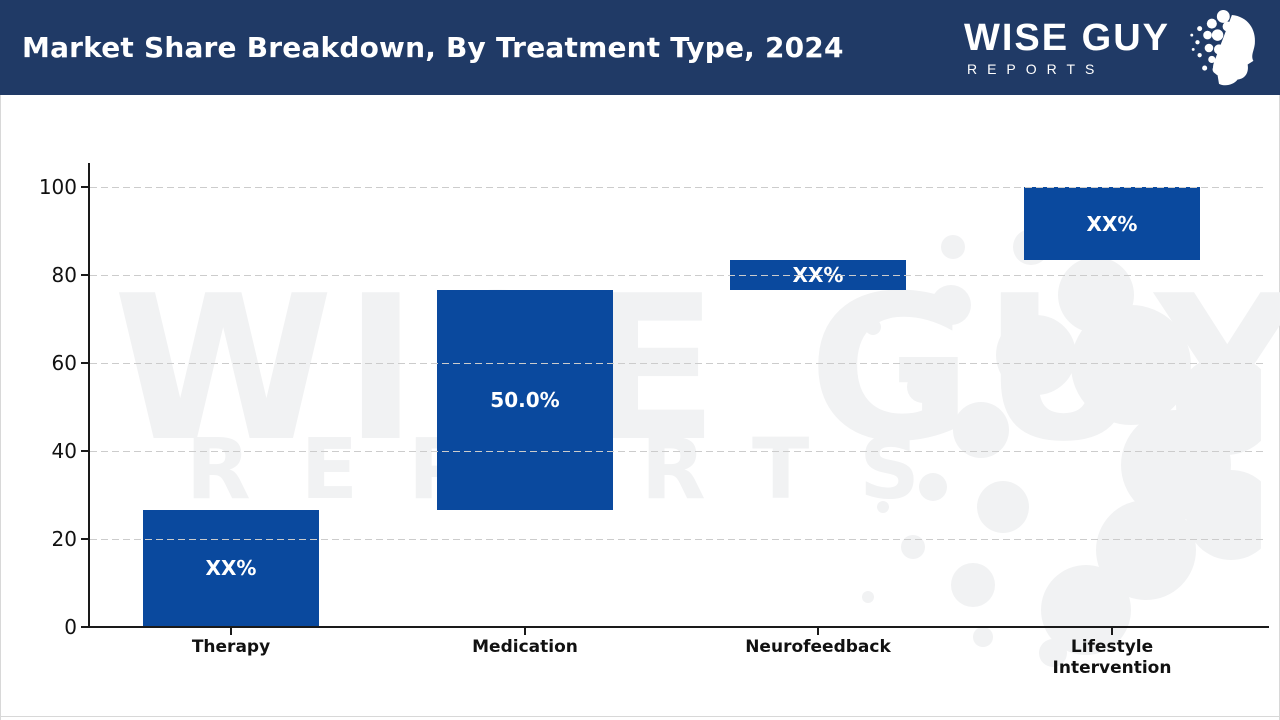 This screenshot has height=720, width=1280. What do you see at coordinates (64, 275) in the screenshot?
I see `y-tick-label-80: 80` at bounding box center [64, 275].